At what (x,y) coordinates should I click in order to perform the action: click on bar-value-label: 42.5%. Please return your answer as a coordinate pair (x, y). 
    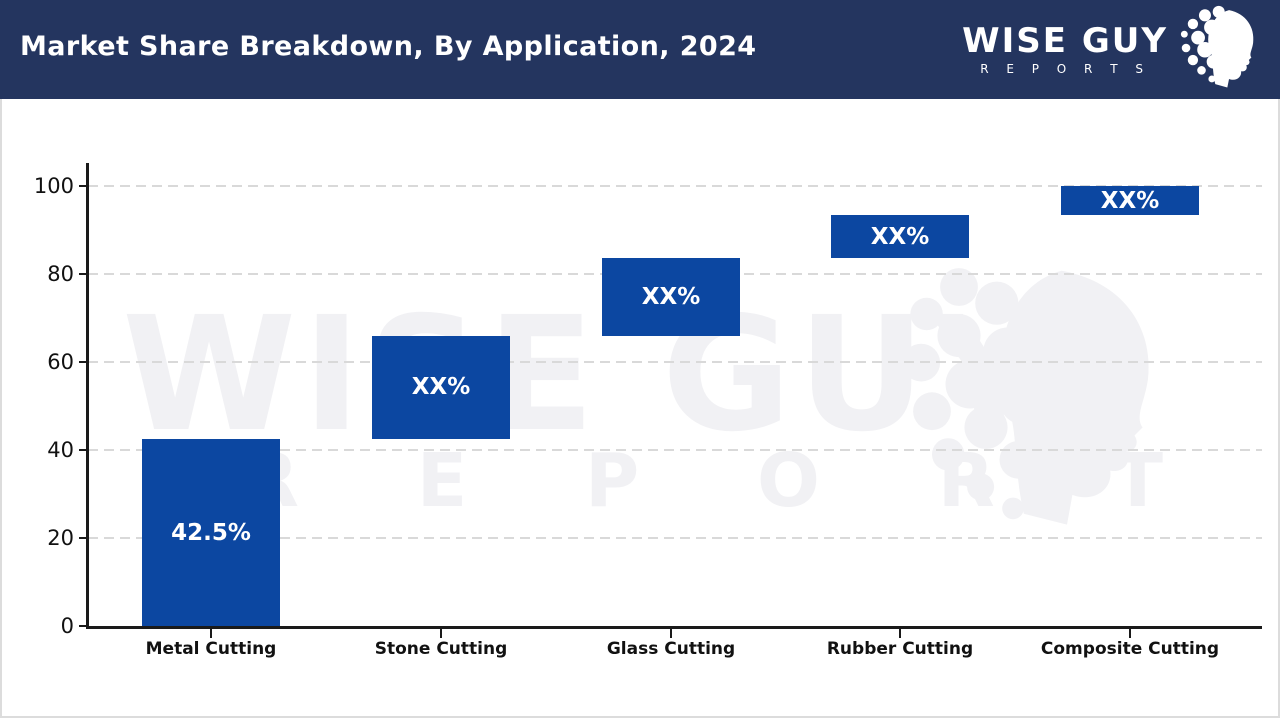
    Looking at the image, I should click on (211, 532).